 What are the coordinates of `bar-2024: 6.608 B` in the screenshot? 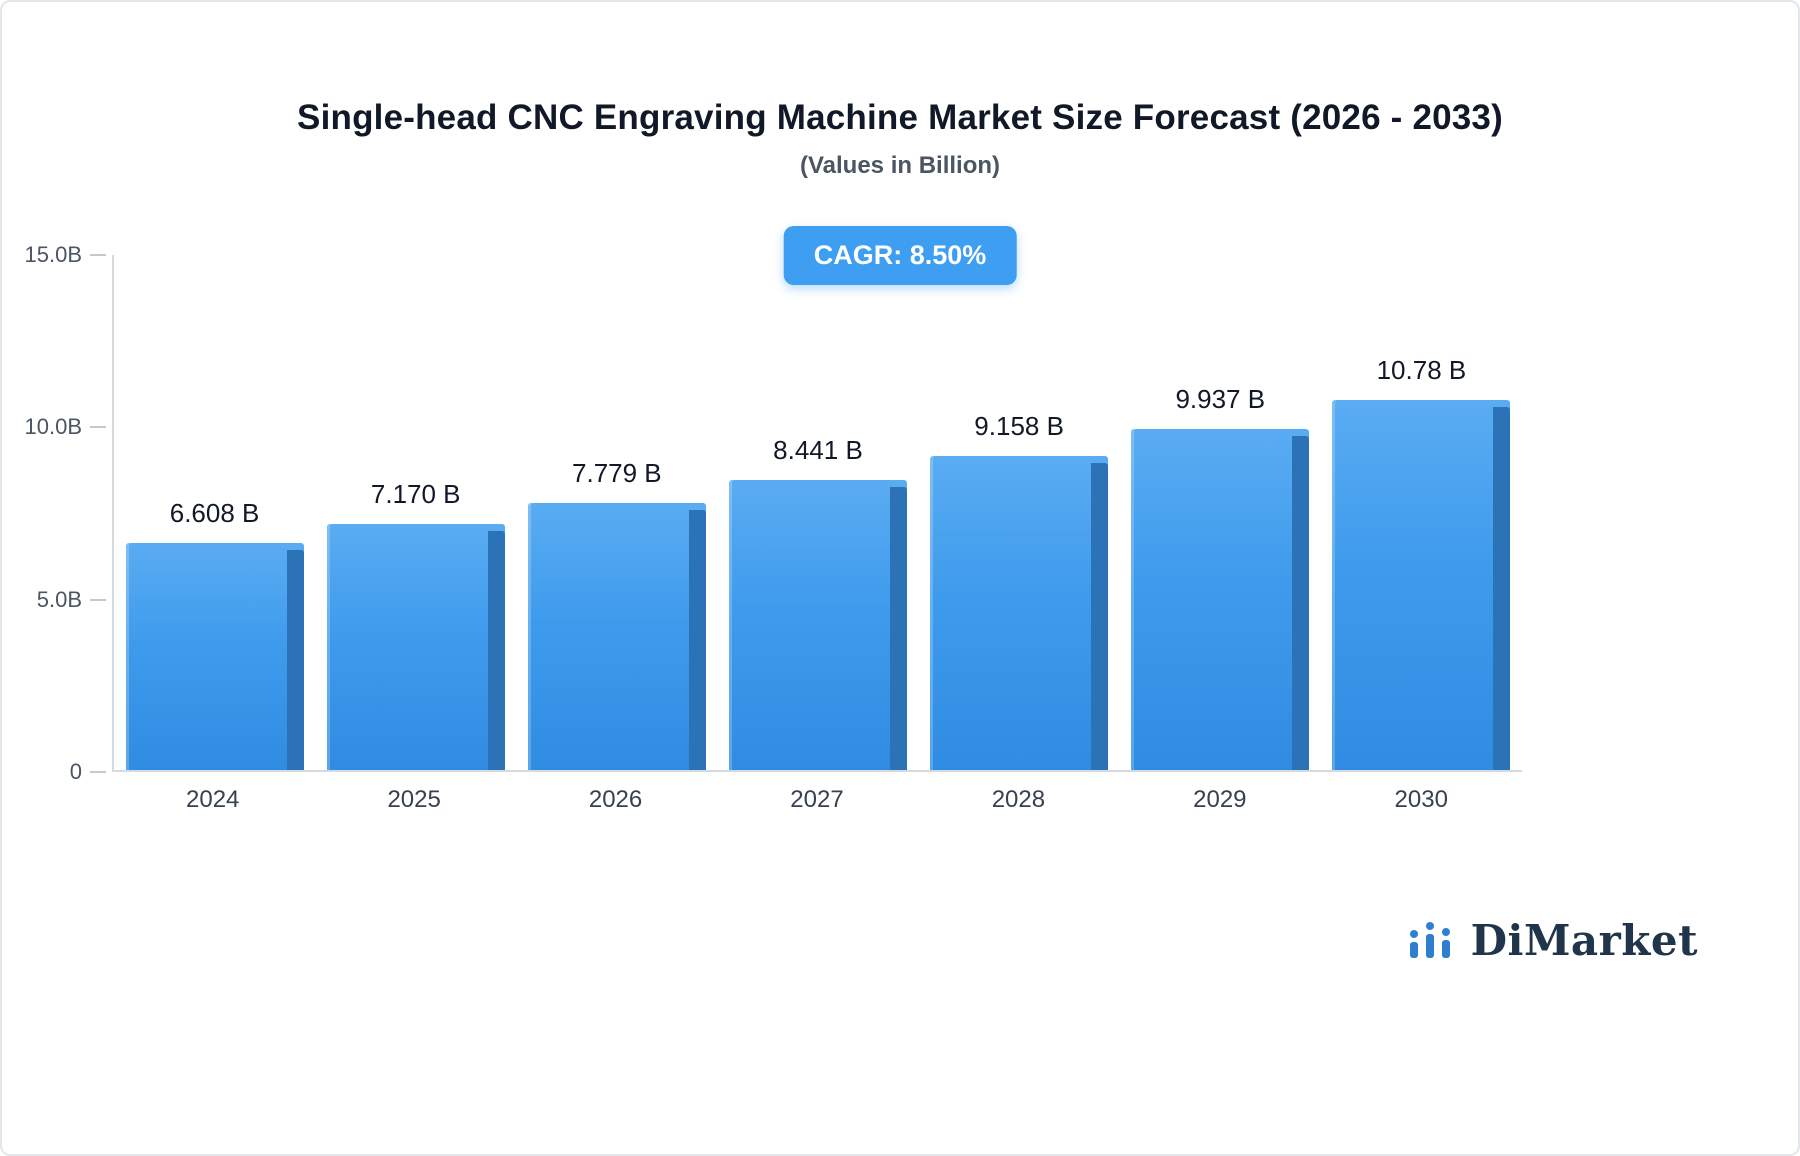 It's located at (214, 634).